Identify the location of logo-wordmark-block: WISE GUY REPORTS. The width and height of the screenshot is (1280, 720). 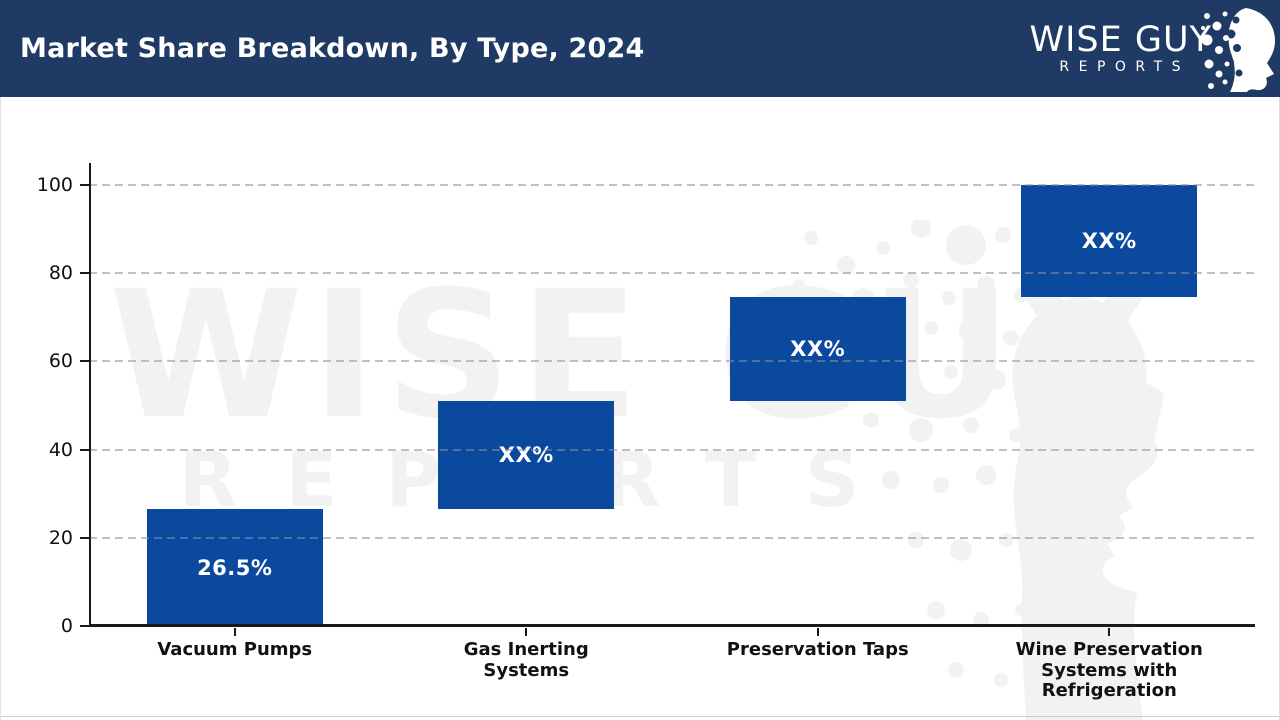
(1120, 48).